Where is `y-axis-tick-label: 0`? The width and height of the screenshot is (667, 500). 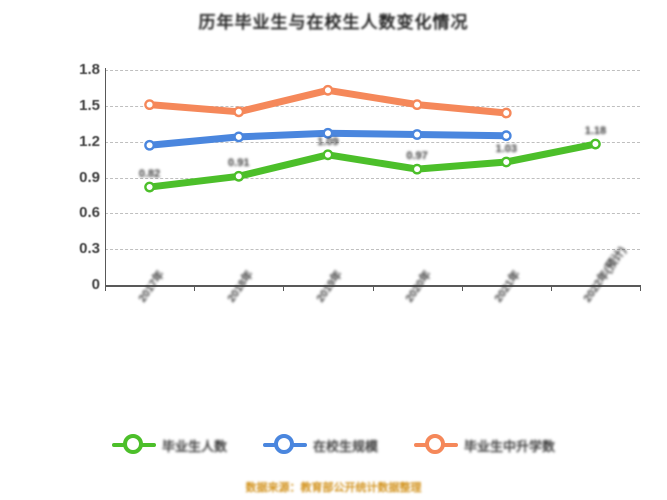
y-axis-tick-label: 0 is located at coordinates (95, 284).